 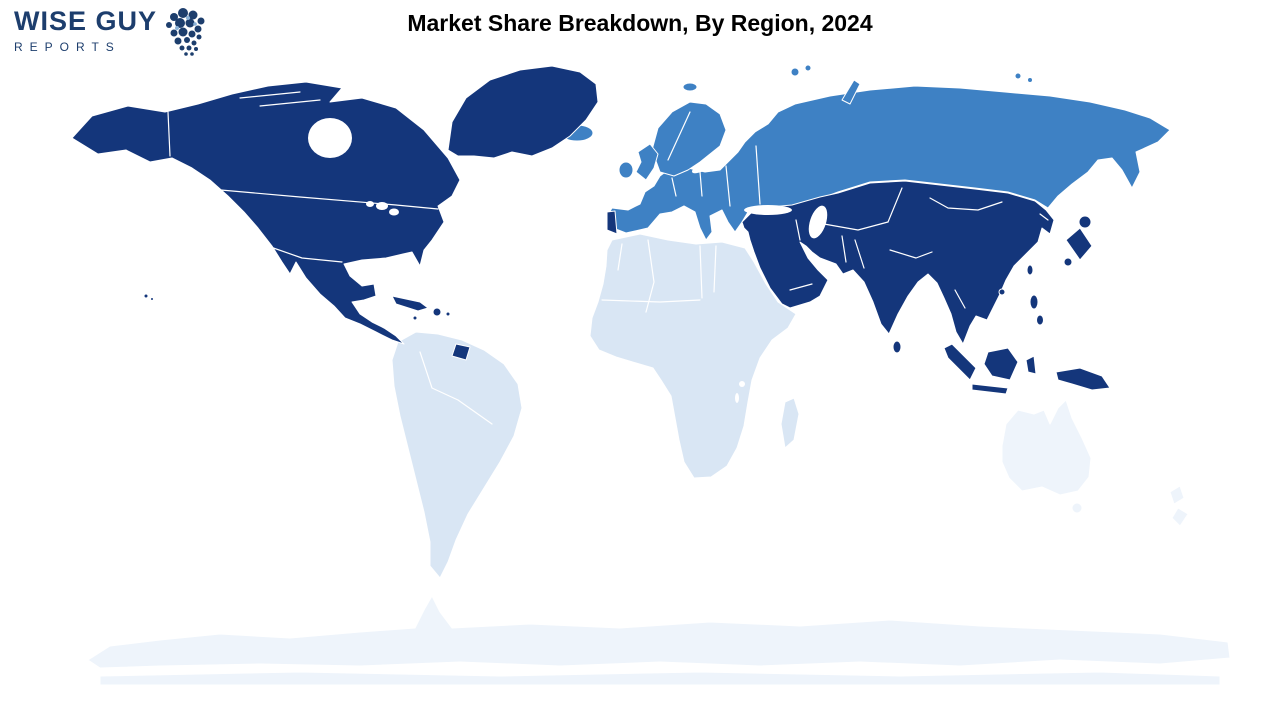 What do you see at coordinates (523, 112) in the screenshot?
I see `region-greenland` at bounding box center [523, 112].